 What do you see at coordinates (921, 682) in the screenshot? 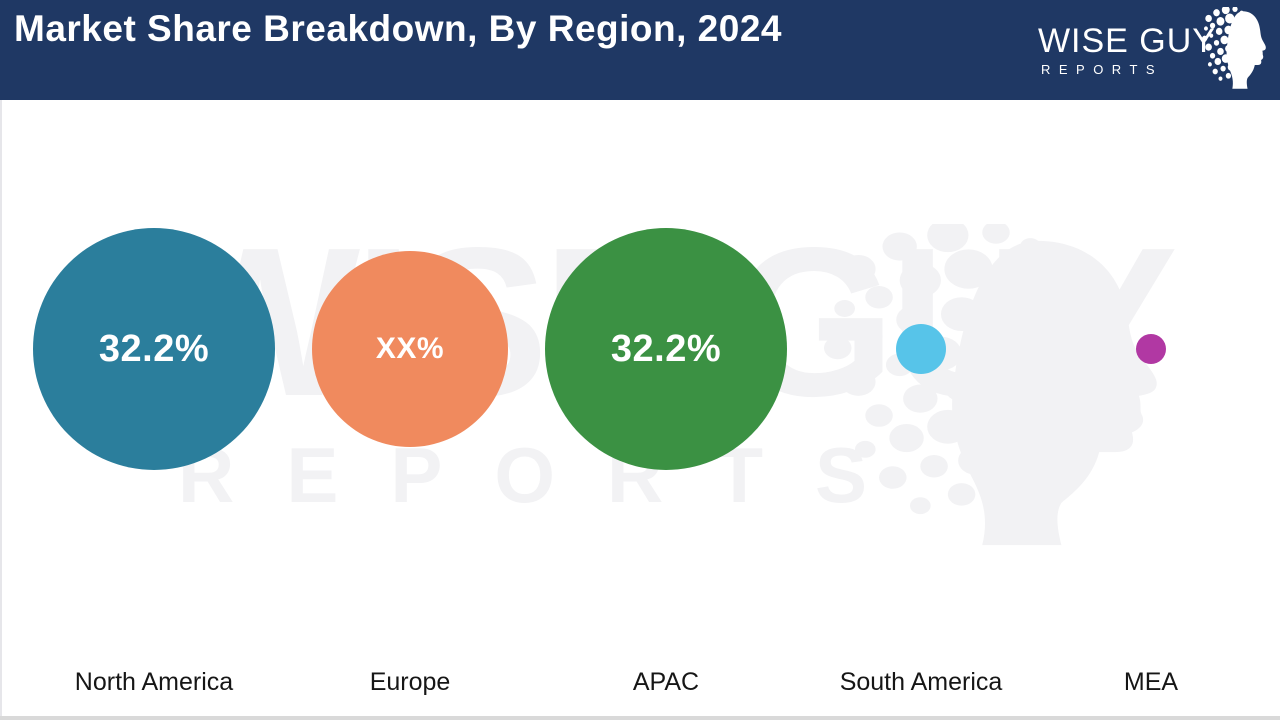
I see `region-label-south-america: South America` at bounding box center [921, 682].